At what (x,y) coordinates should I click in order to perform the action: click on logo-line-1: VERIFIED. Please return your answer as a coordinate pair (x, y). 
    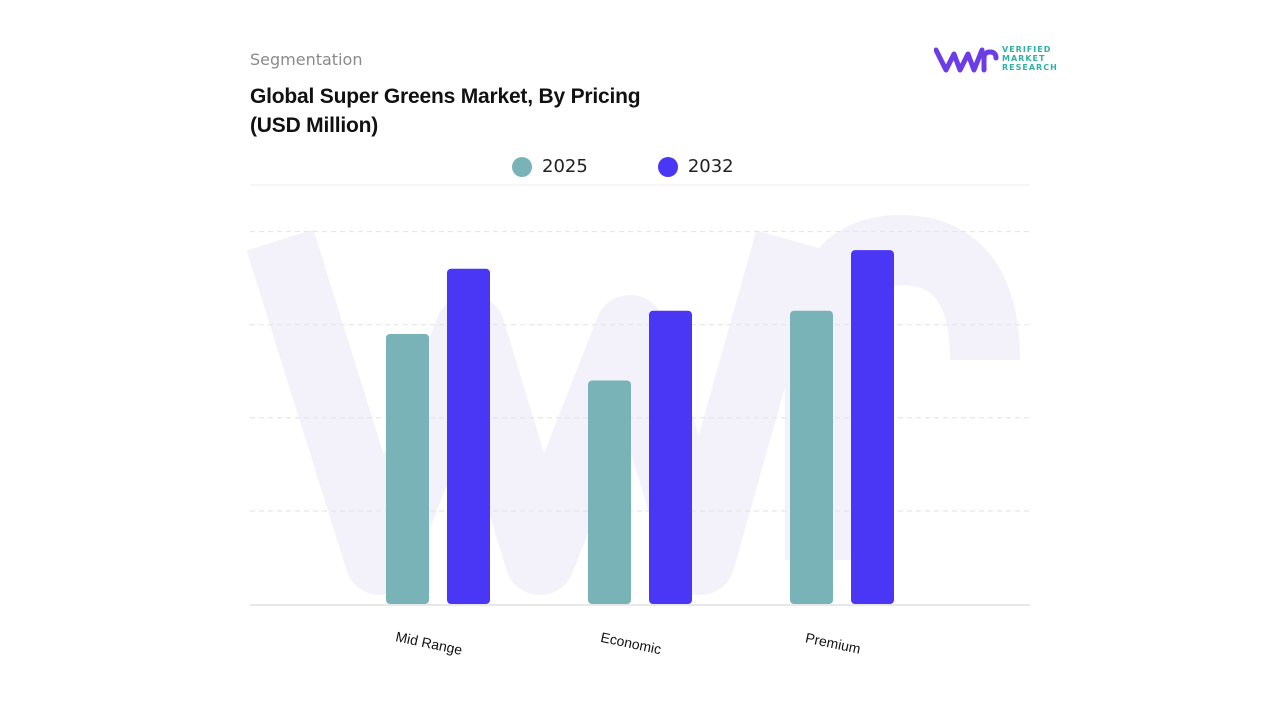
    Looking at the image, I should click on (1027, 49).